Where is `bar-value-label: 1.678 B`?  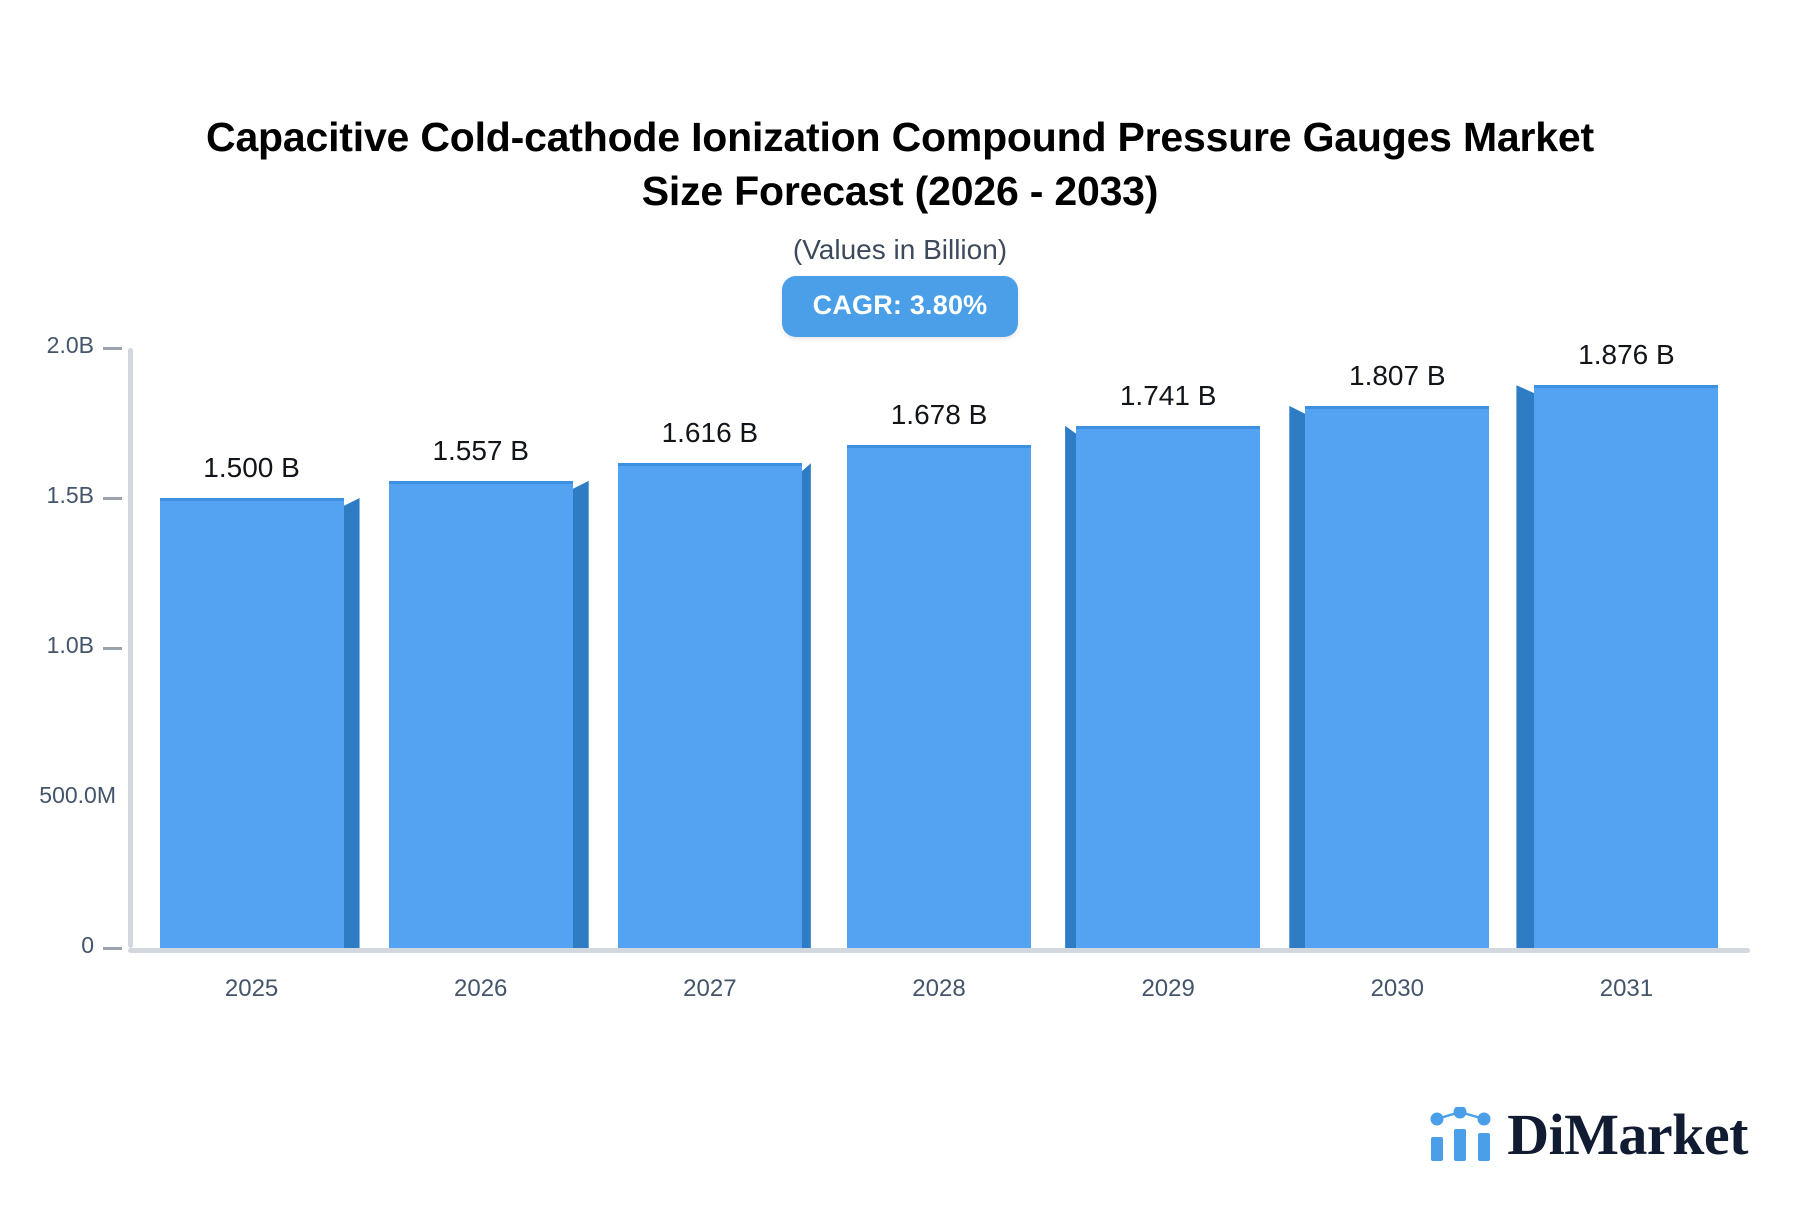
bar-value-label: 1.678 B is located at coordinates (939, 414).